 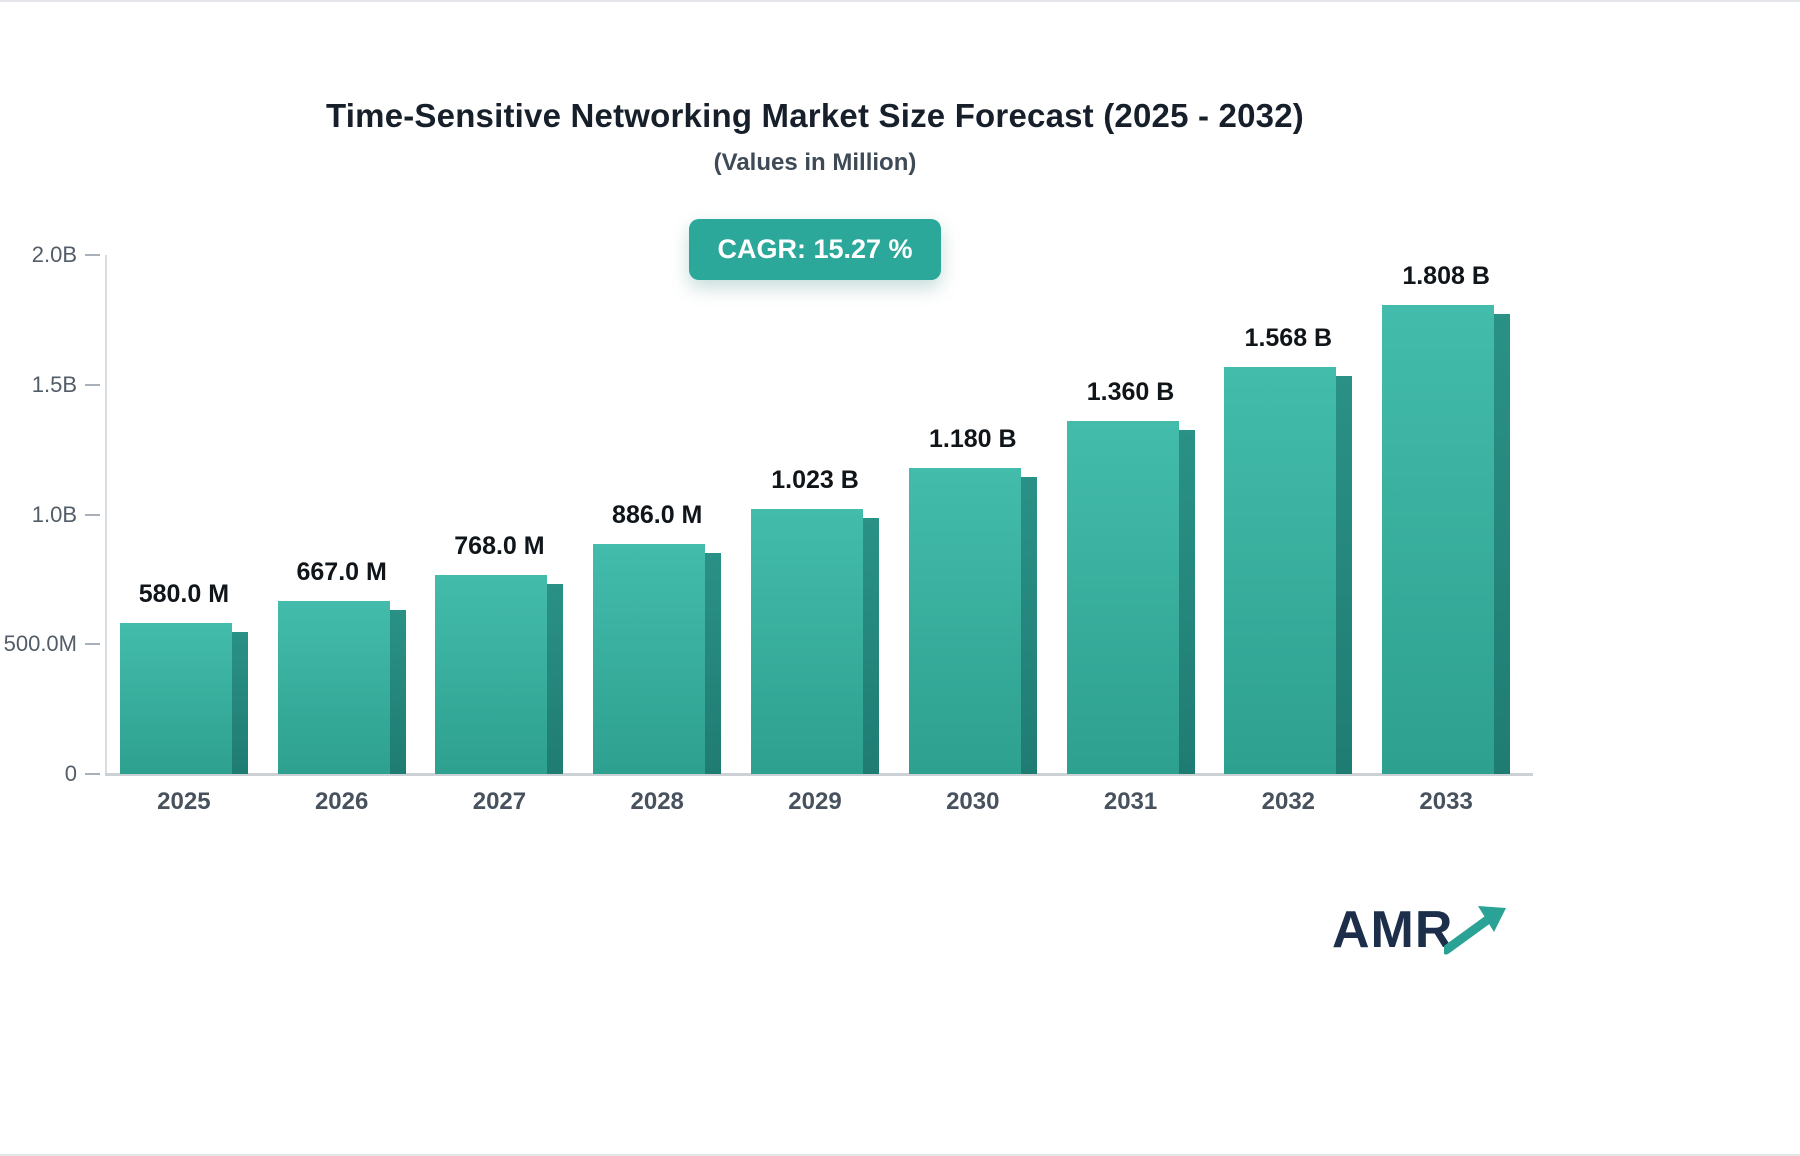 What do you see at coordinates (106, 514) in the screenshot?
I see `y-axis-line` at bounding box center [106, 514].